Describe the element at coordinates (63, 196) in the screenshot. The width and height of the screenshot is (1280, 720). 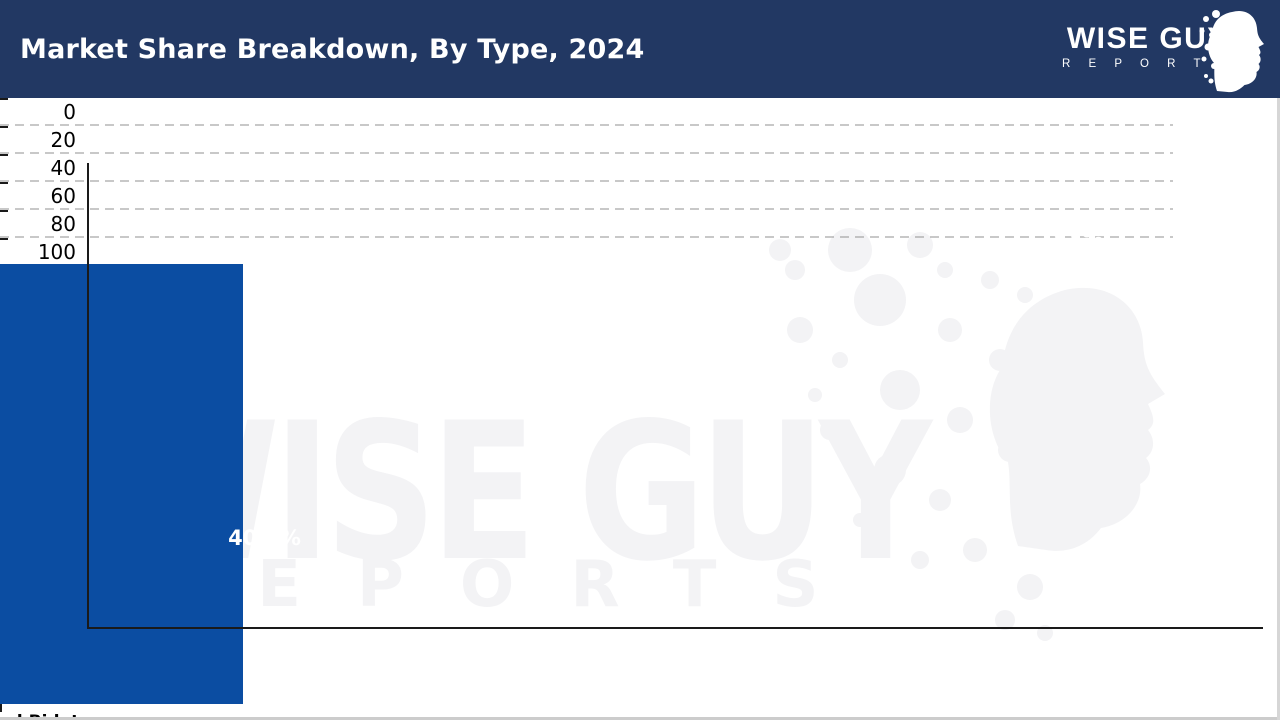
I see `y-tick-label-60: 60` at that location.